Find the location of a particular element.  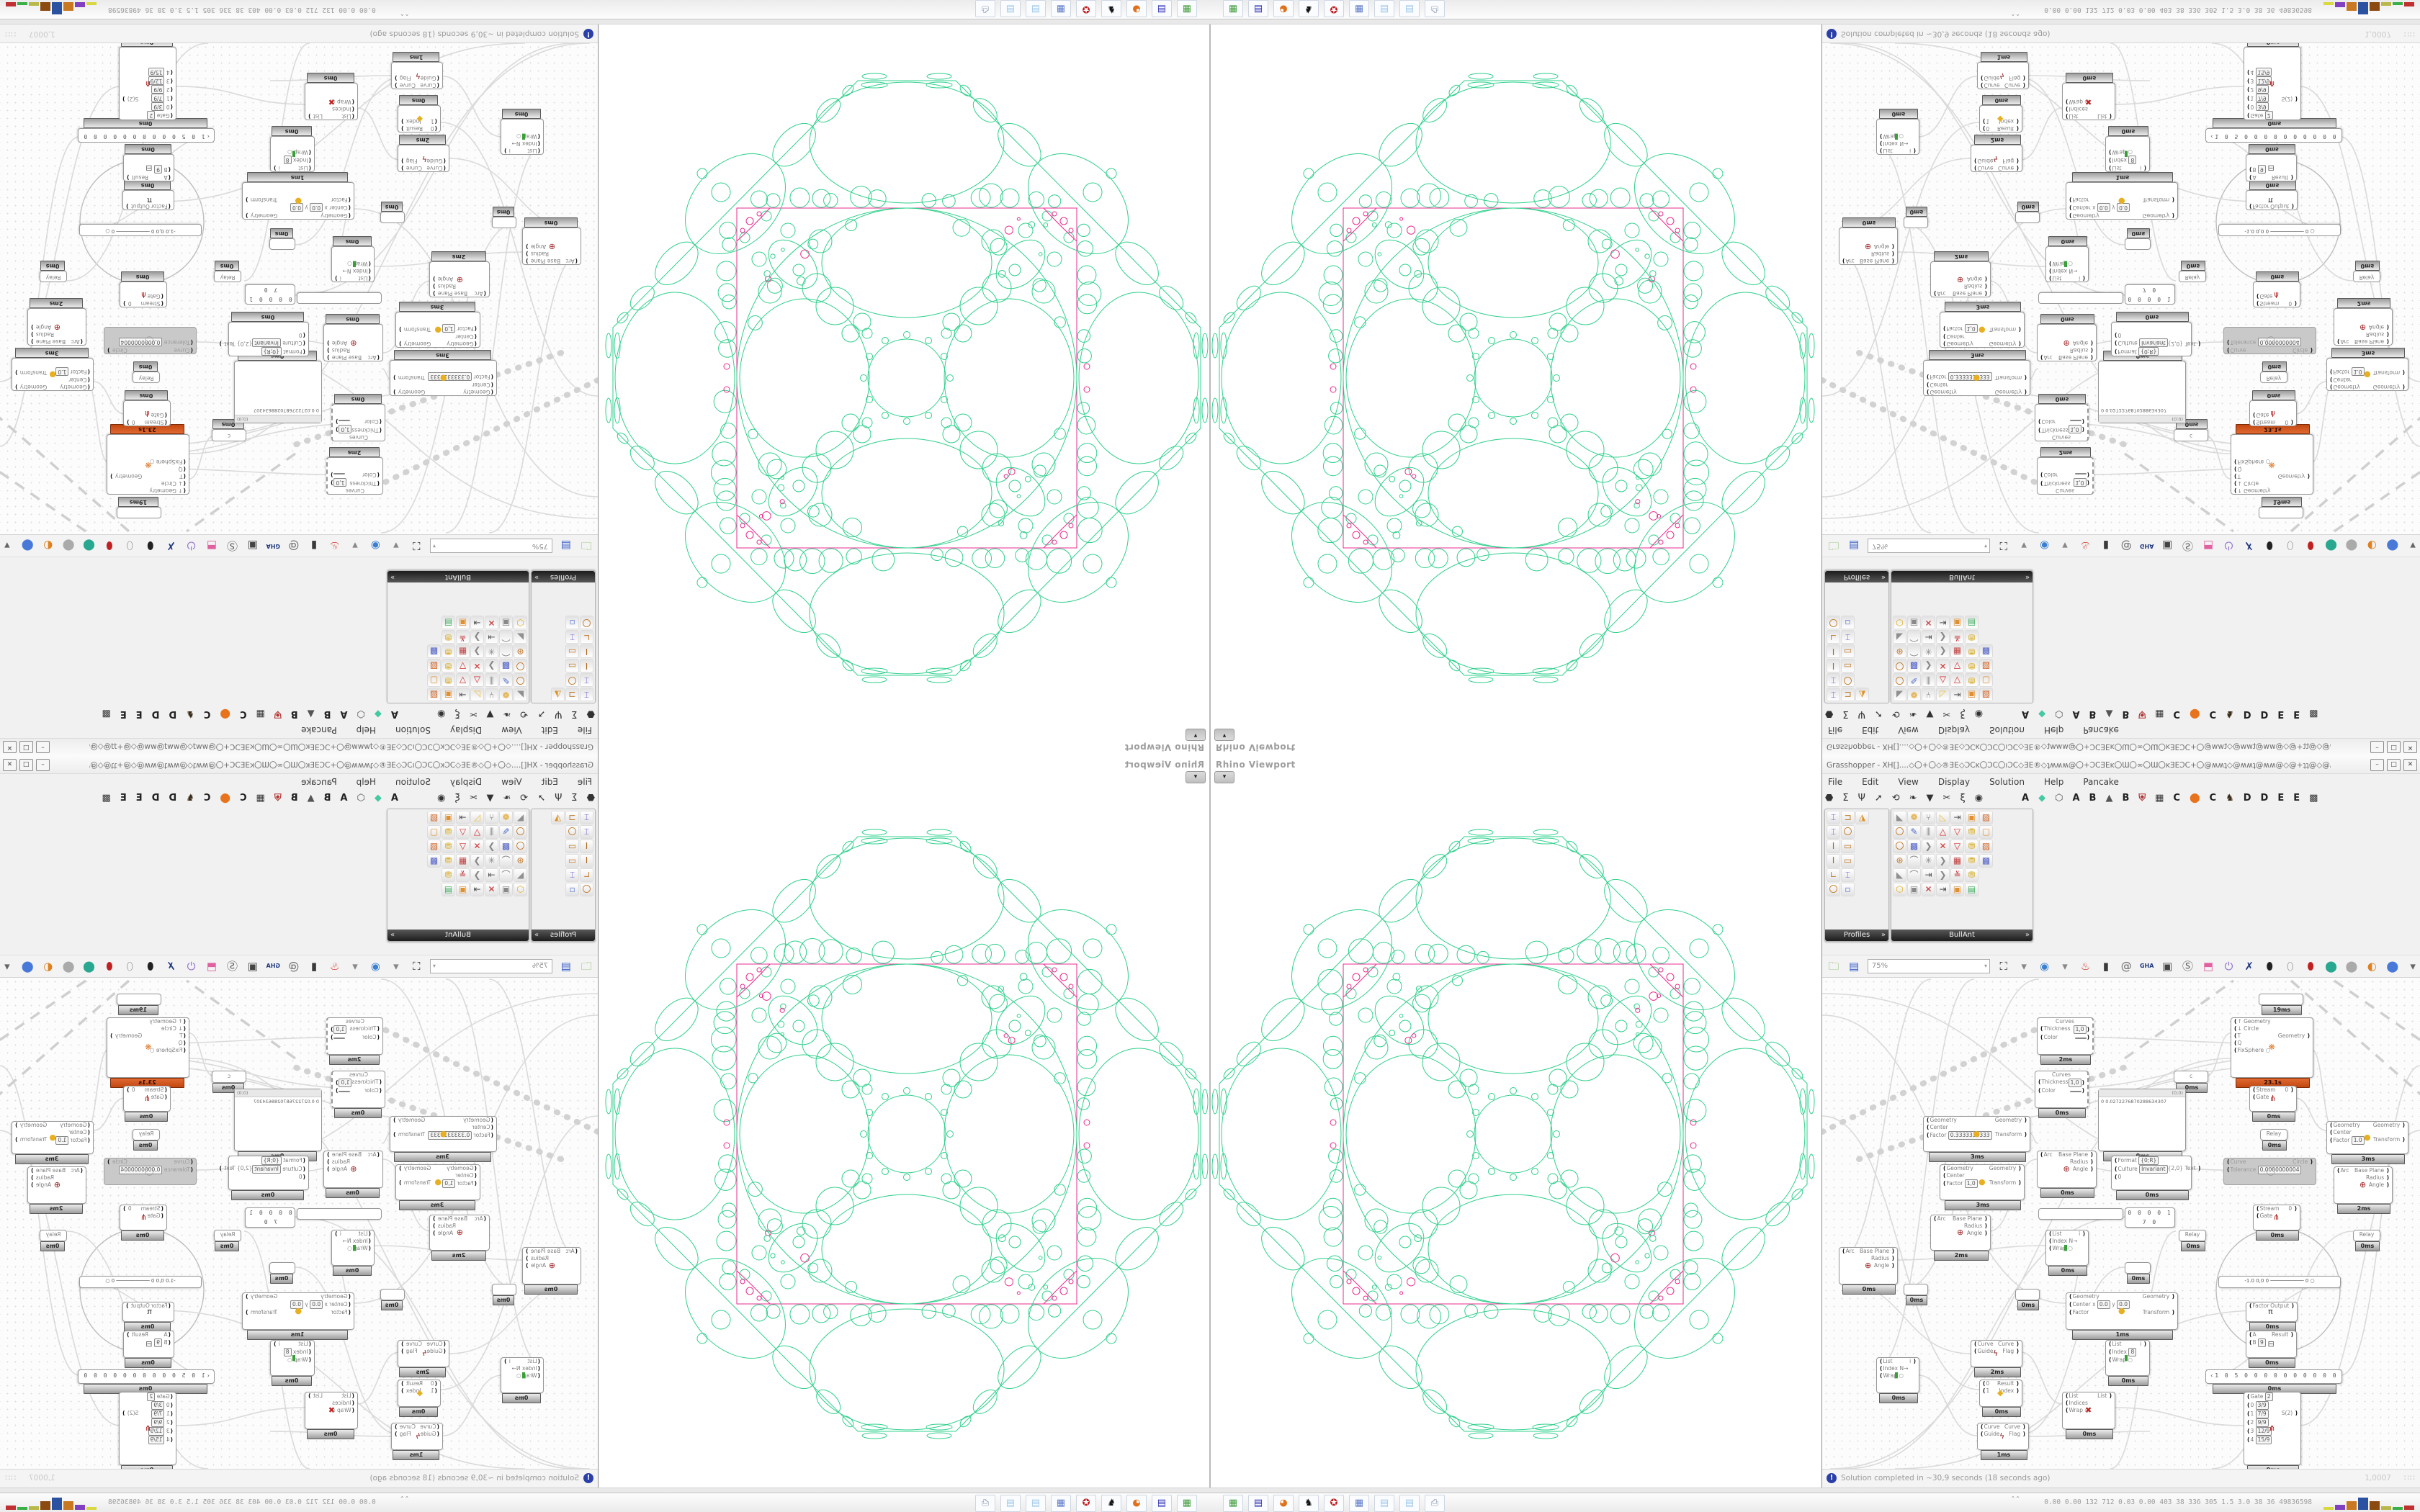

component-icon: ✳ is located at coordinates (492, 651).